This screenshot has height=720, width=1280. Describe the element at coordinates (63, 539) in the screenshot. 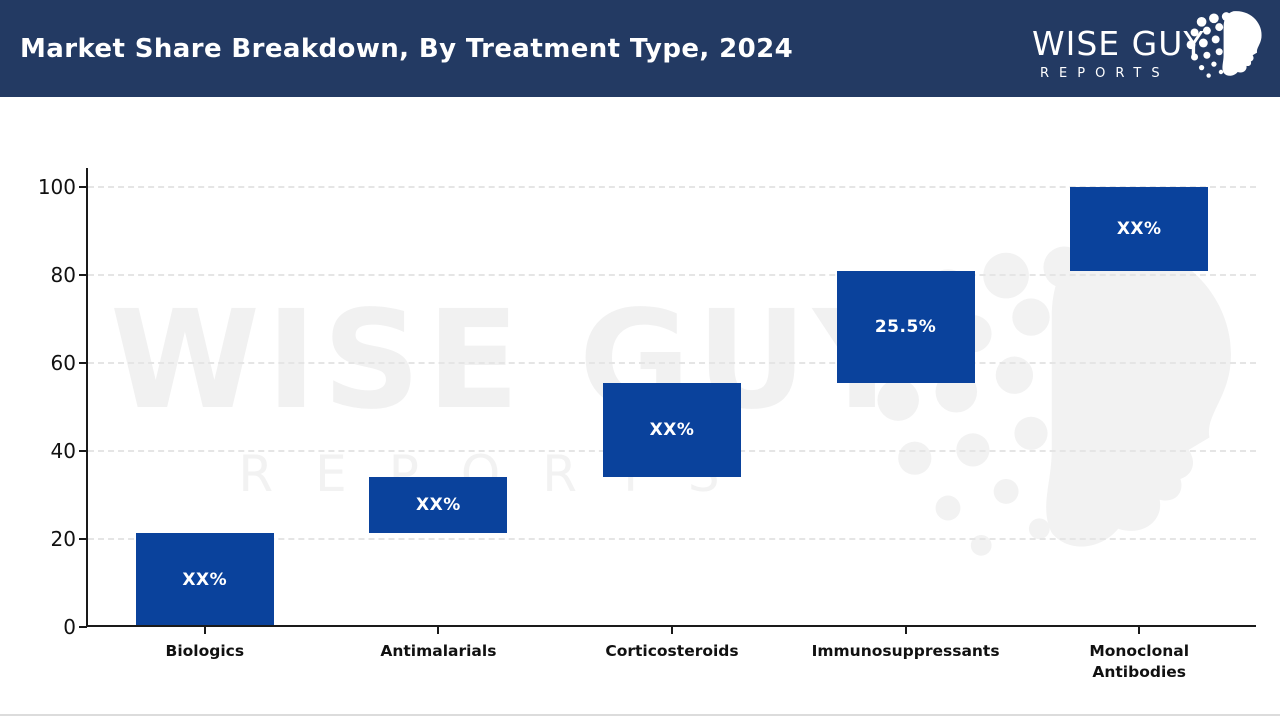

I see `y-axis-tick-label: 20` at that location.